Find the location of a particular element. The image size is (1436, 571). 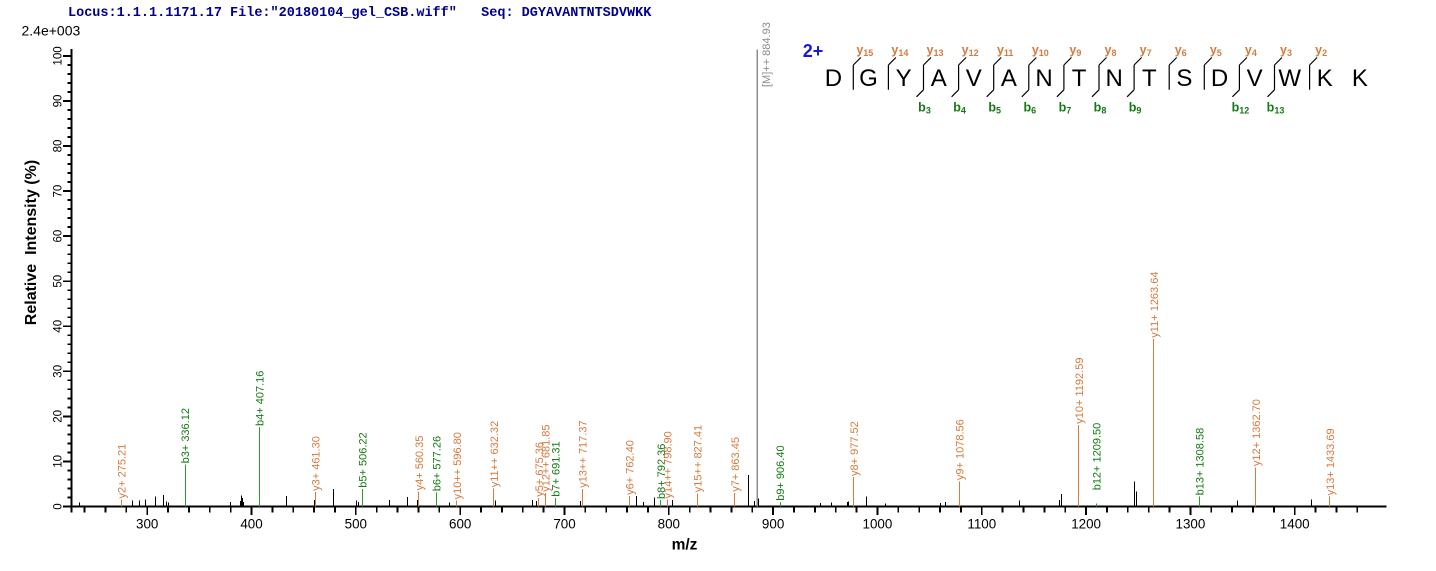

svg-text: 60 is located at coordinates (59, 236).